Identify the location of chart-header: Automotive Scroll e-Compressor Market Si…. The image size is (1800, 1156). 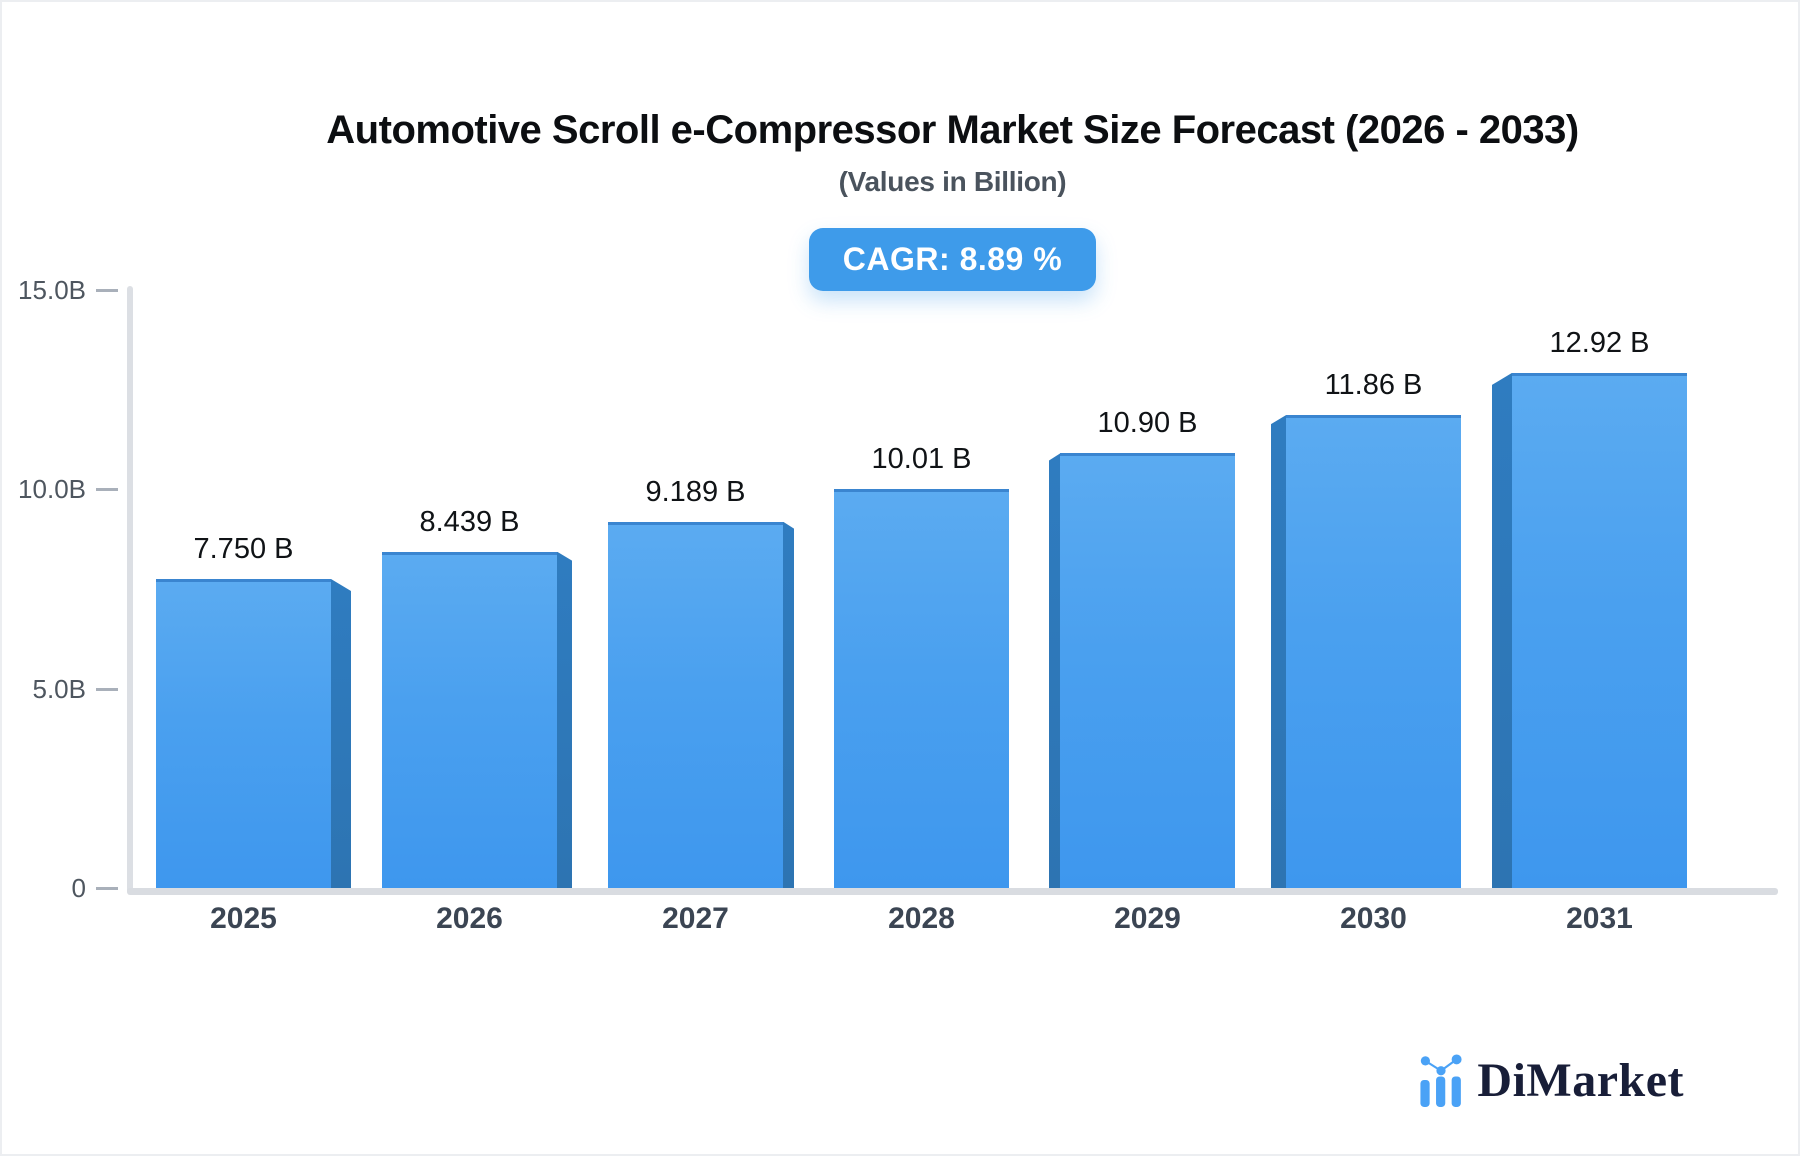
(952, 198).